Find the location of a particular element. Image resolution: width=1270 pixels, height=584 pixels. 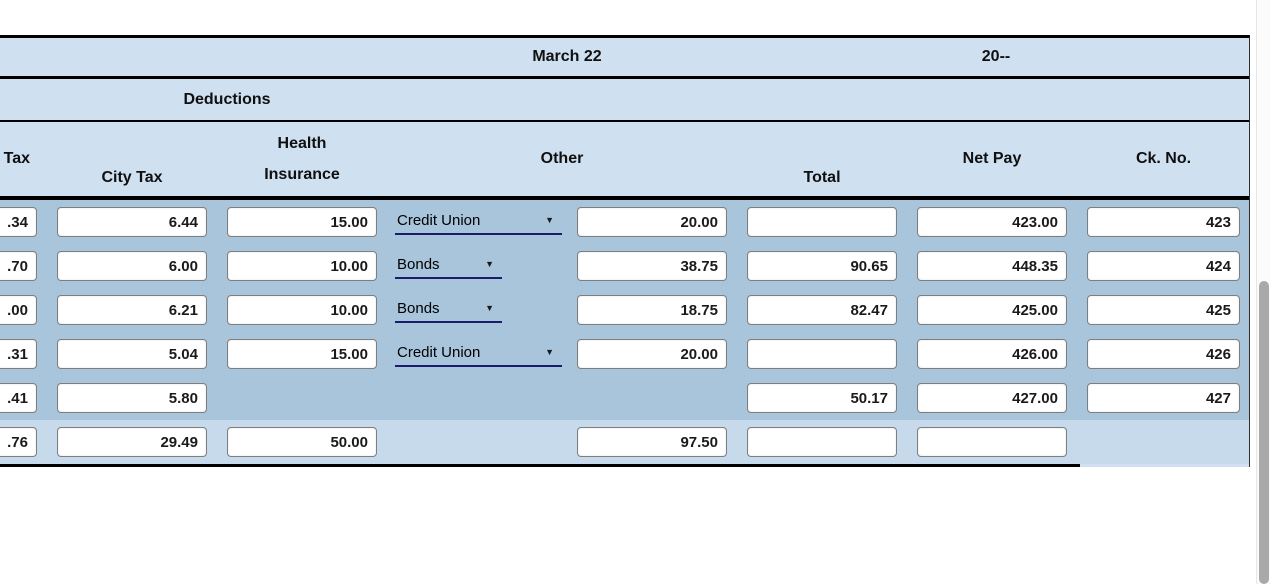

column-header-city-tax: City Tax is located at coordinates (132, 177).